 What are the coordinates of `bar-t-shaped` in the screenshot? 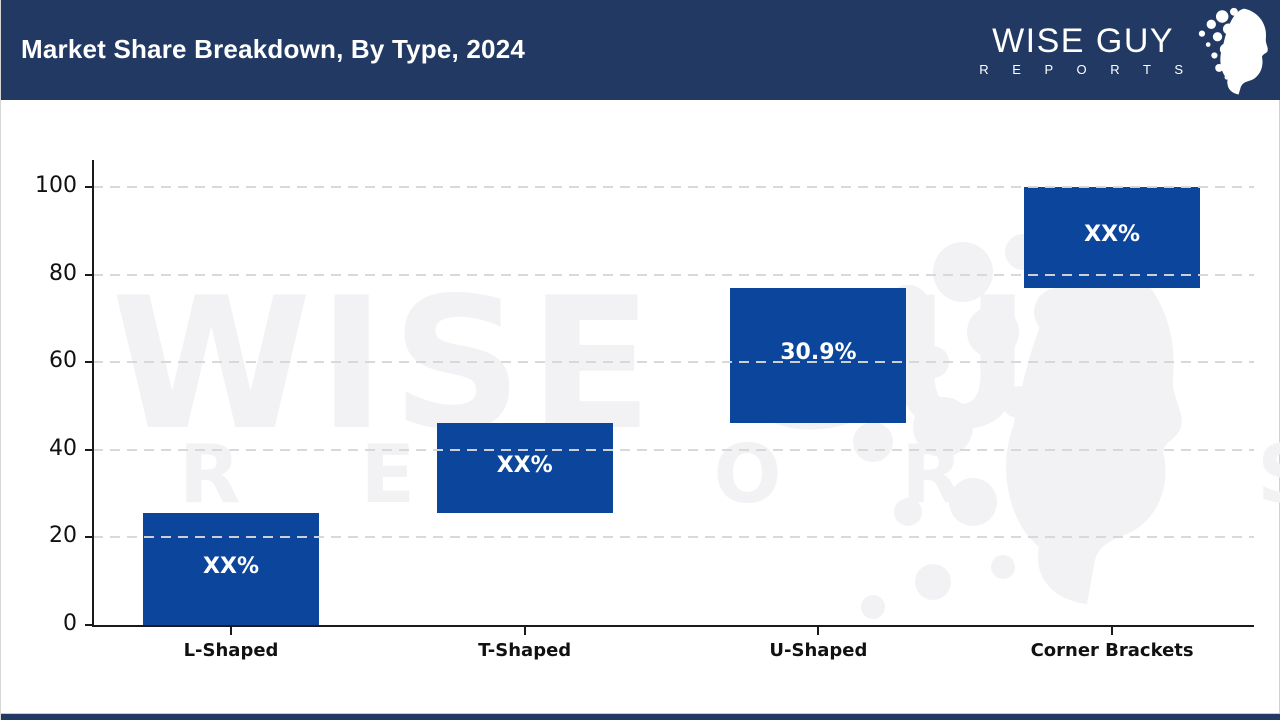 It's located at (524, 468).